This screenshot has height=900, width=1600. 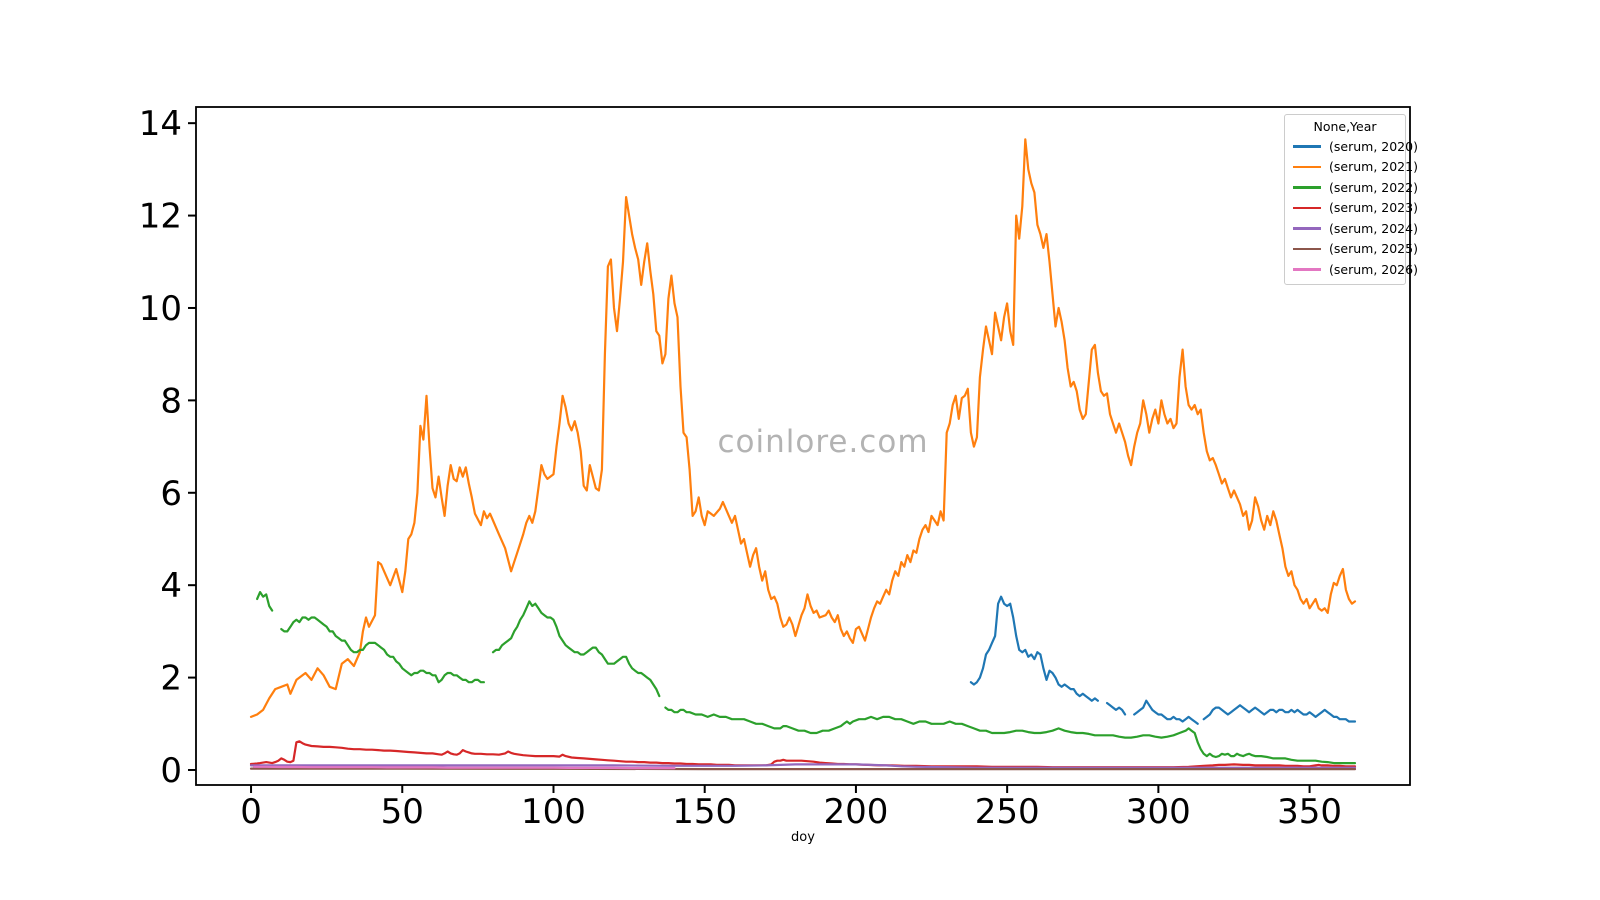 I want to click on legend-label: (serum, 2023), so click(x=1373, y=208).